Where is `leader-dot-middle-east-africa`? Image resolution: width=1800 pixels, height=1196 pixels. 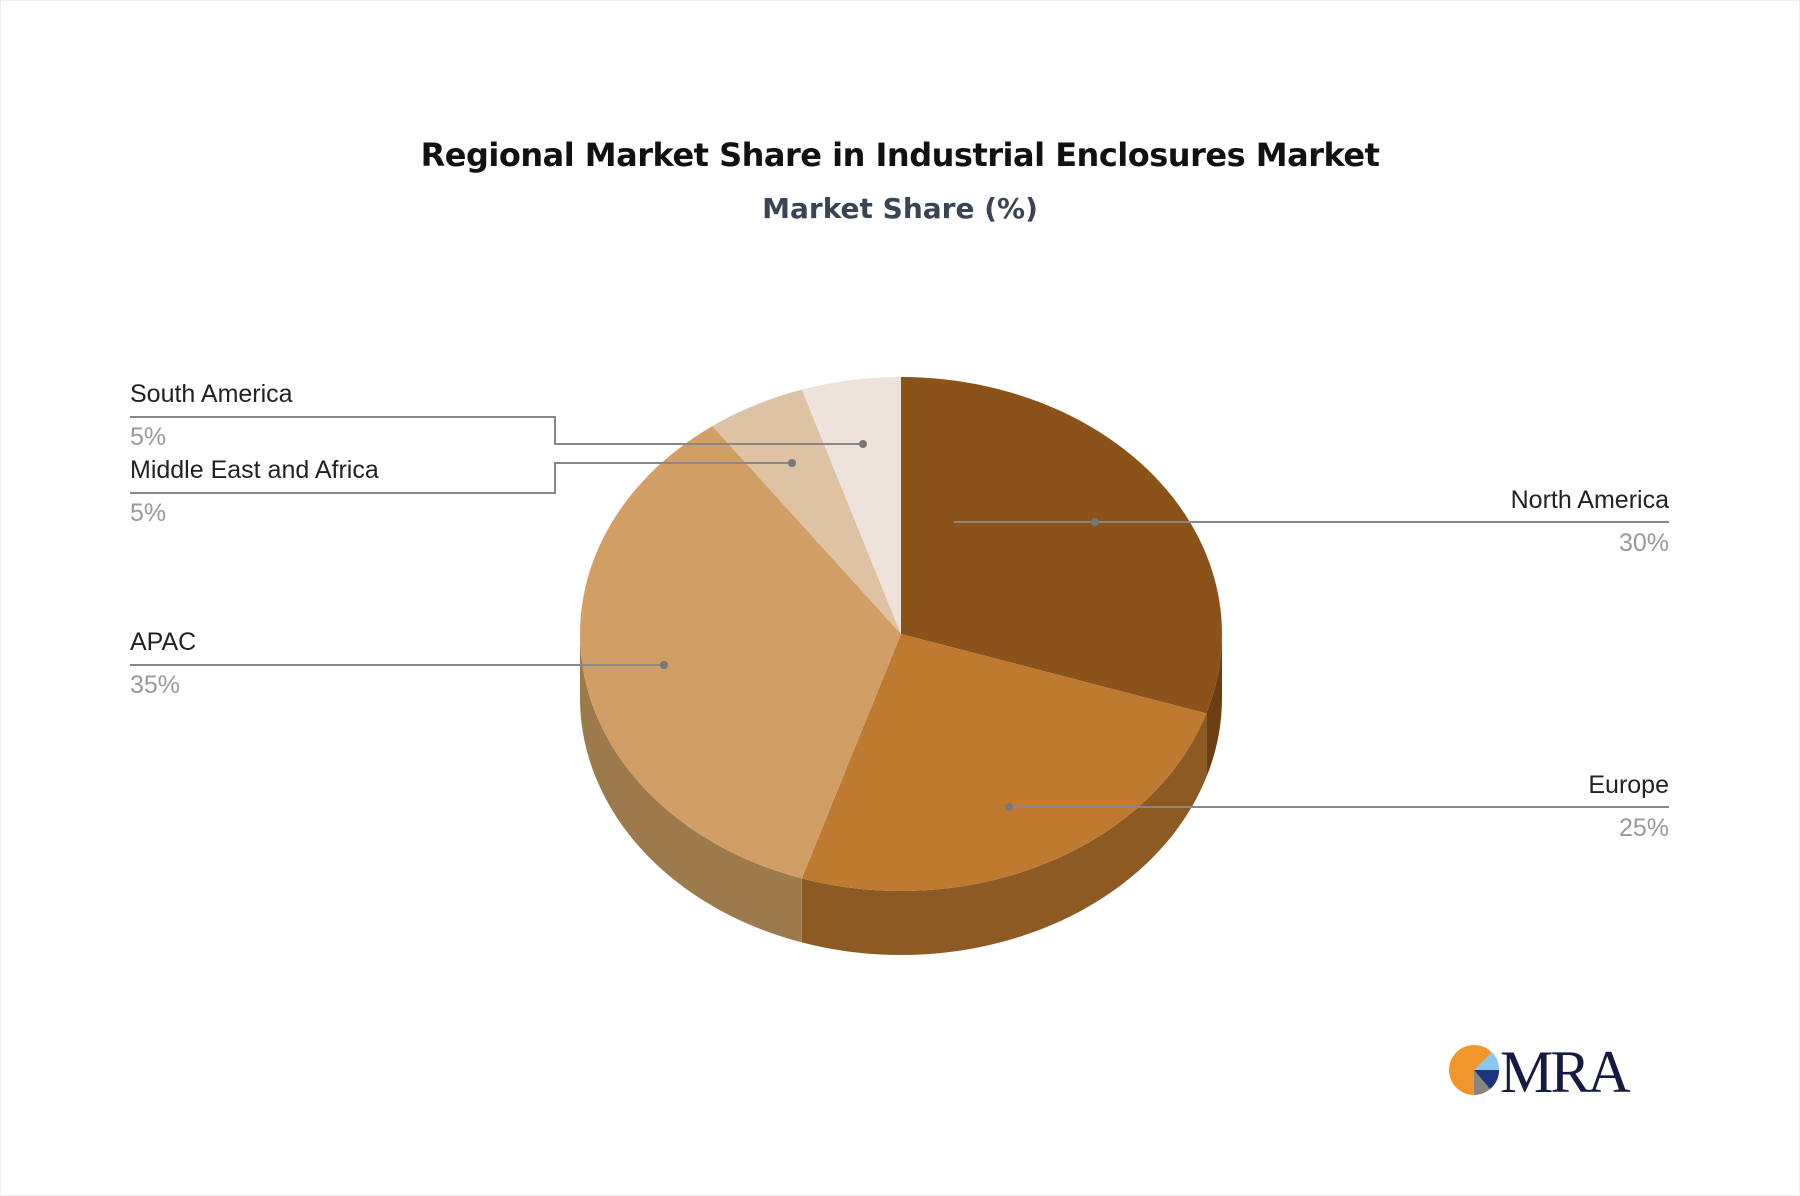 leader-dot-middle-east-africa is located at coordinates (792, 463).